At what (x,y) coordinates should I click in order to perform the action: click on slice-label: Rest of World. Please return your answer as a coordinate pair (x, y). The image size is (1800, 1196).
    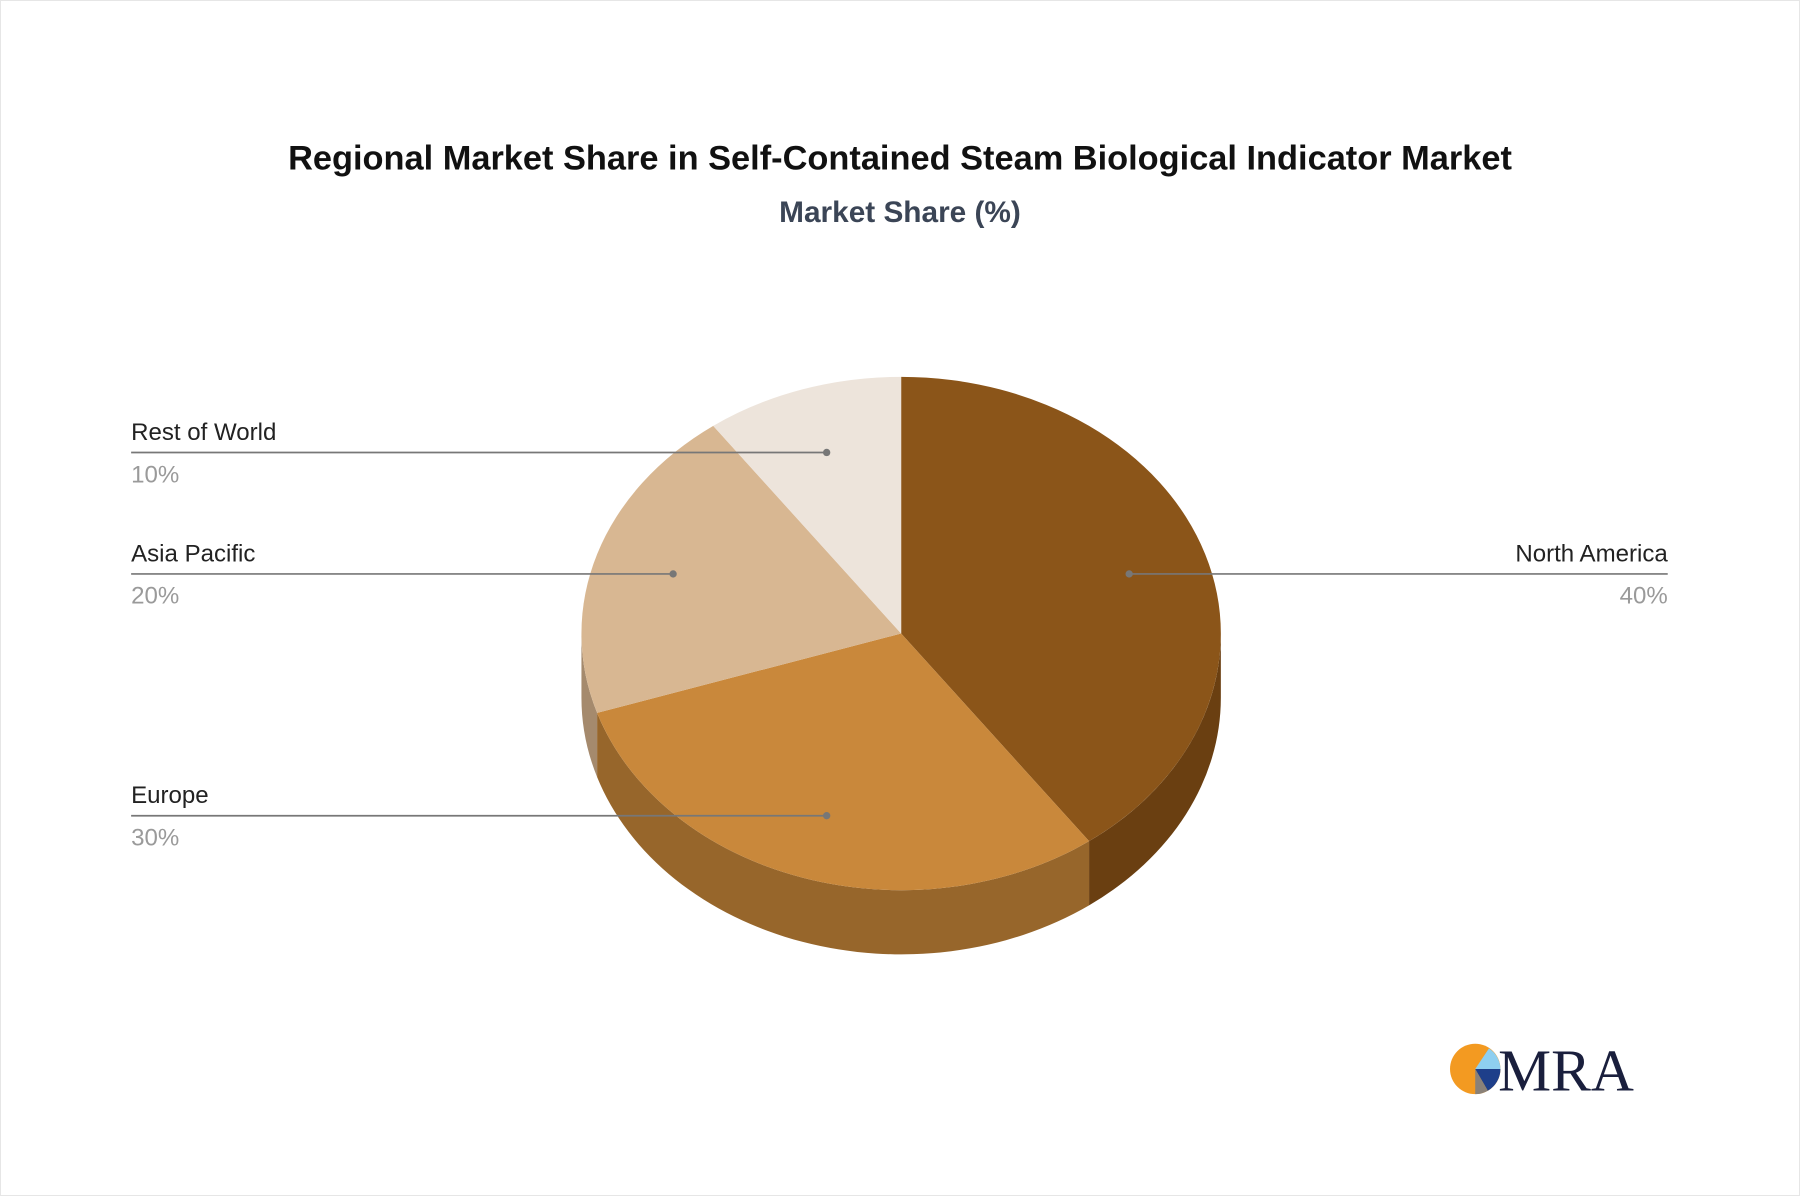
    Looking at the image, I should click on (203, 432).